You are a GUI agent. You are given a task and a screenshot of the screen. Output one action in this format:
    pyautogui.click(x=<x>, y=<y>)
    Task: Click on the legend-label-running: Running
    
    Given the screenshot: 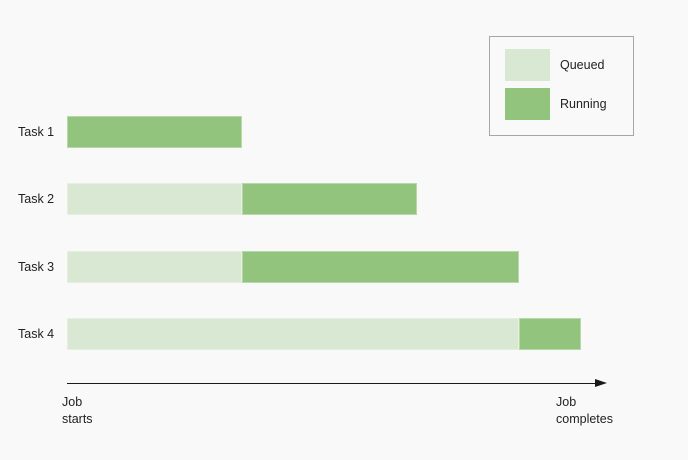 What is the action you would take?
    pyautogui.click(x=583, y=104)
    